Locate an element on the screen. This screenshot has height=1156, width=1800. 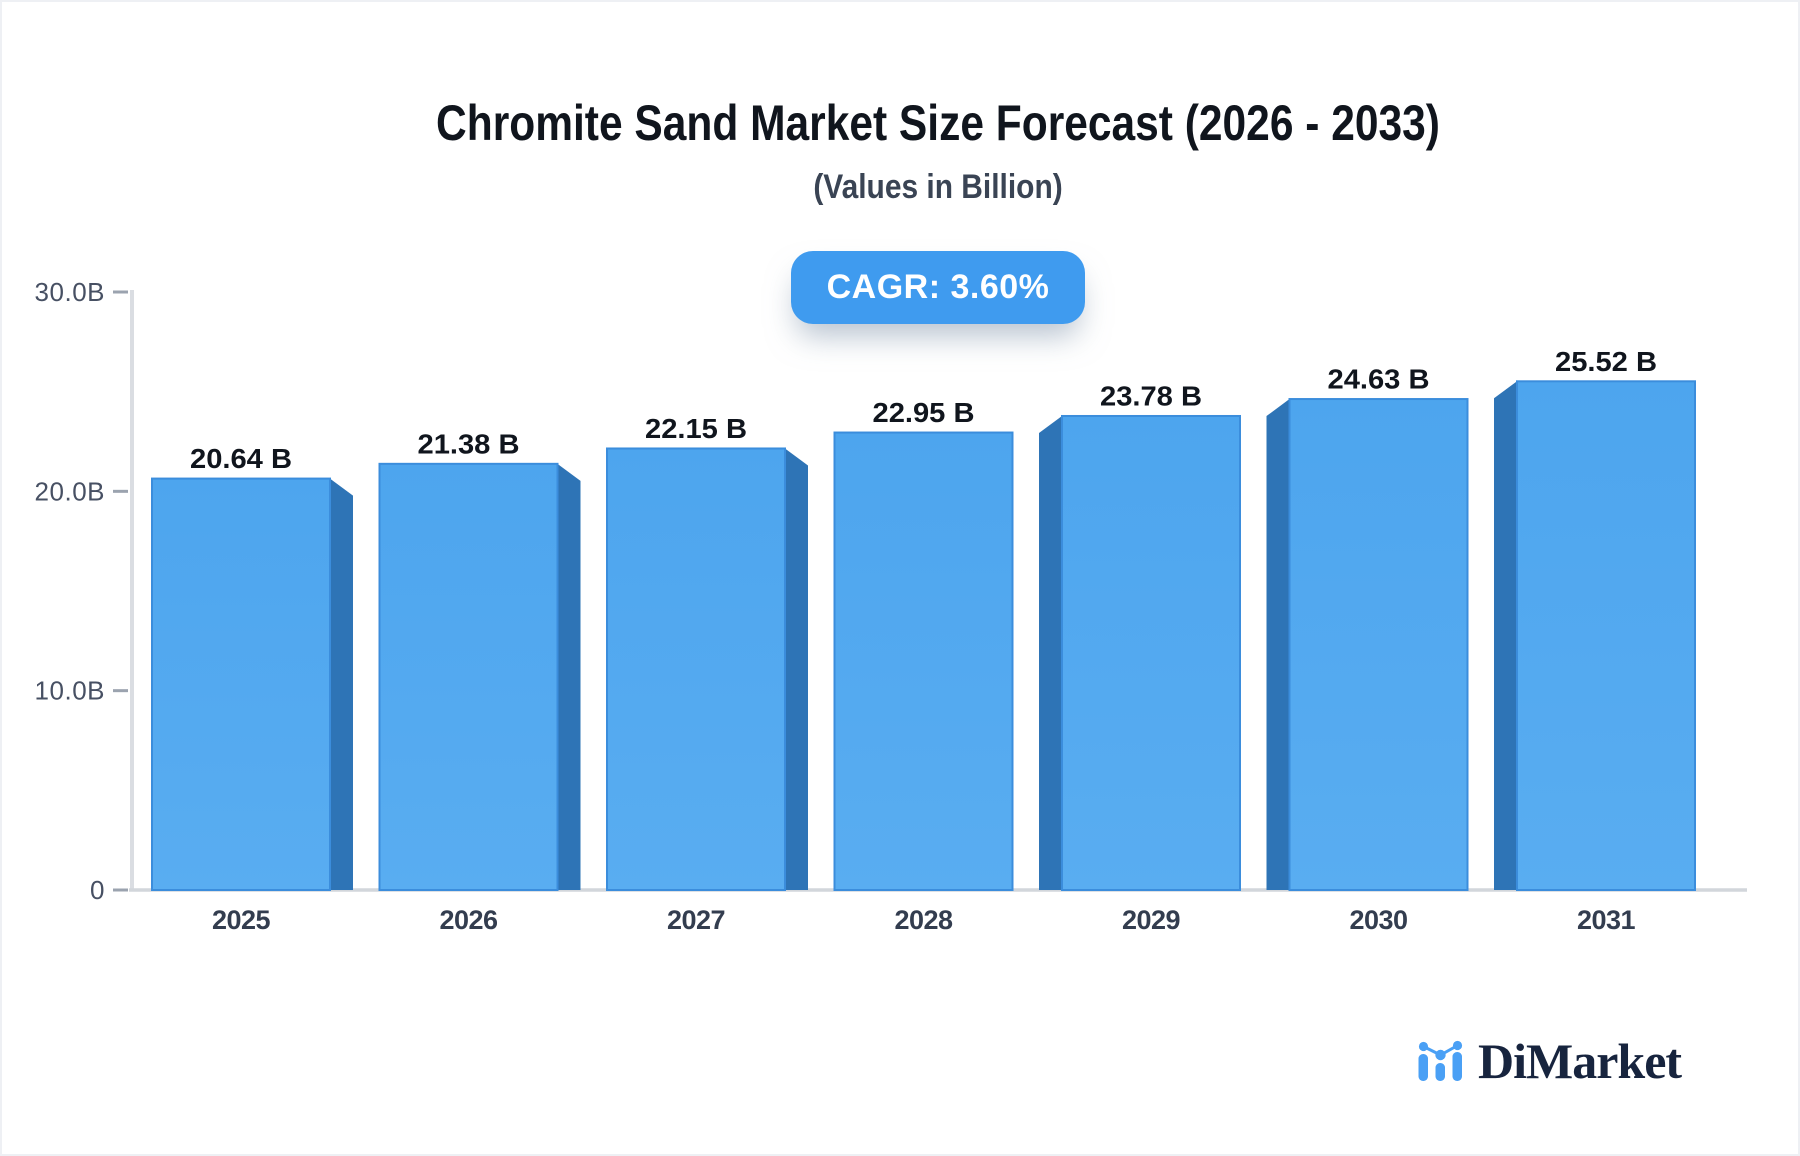
x-axis-label: 2025 is located at coordinates (241, 920).